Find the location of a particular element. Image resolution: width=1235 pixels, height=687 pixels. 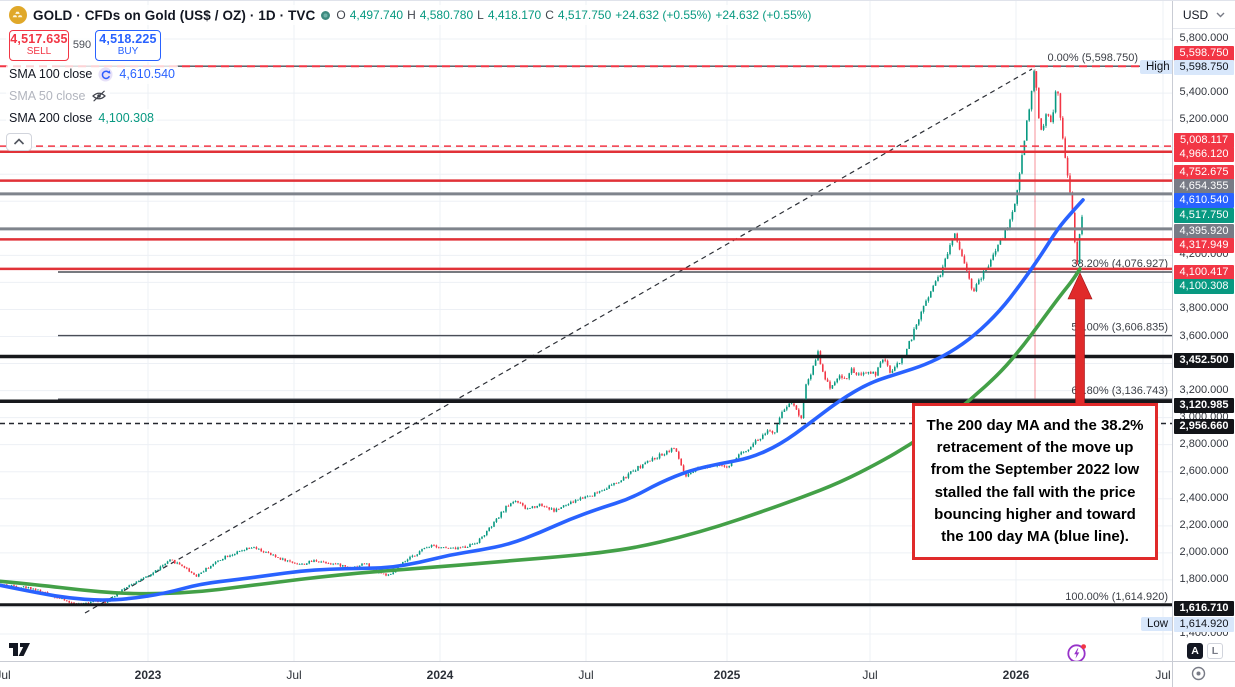

price-label-red: 4,752.675 is located at coordinates (1204, 172).